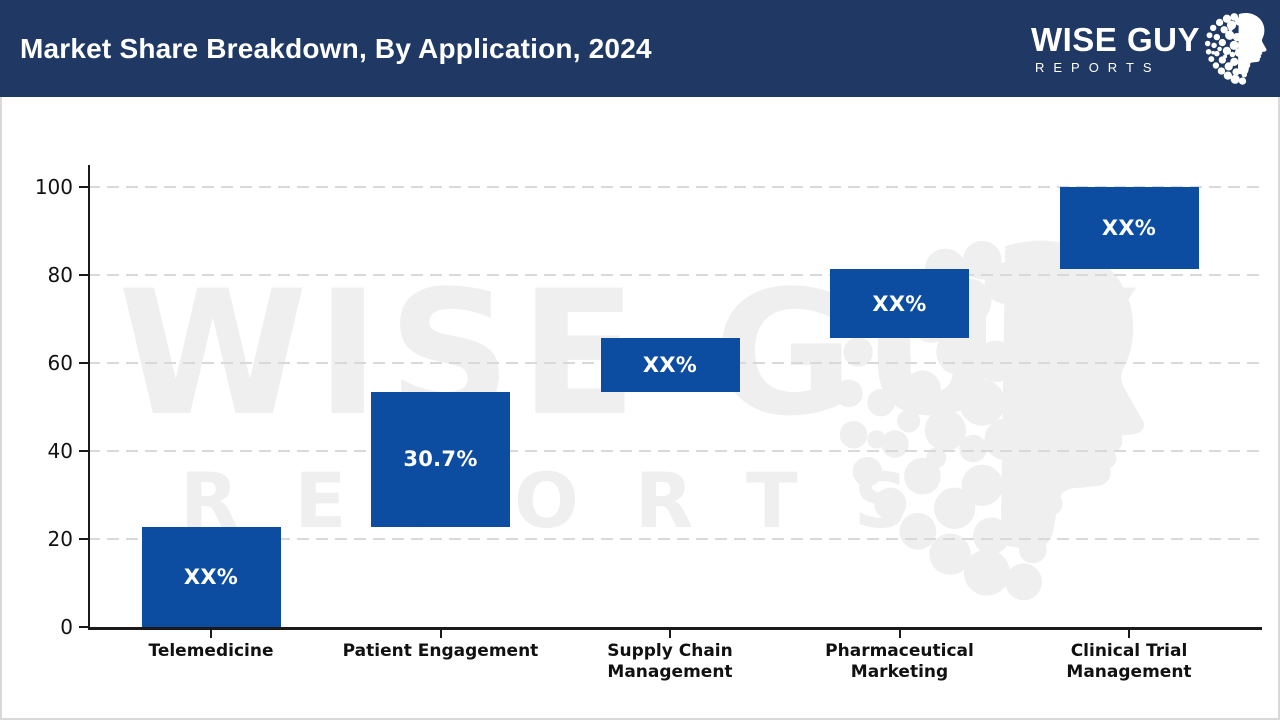  I want to click on bar-segment: 30.7%, so click(440, 459).